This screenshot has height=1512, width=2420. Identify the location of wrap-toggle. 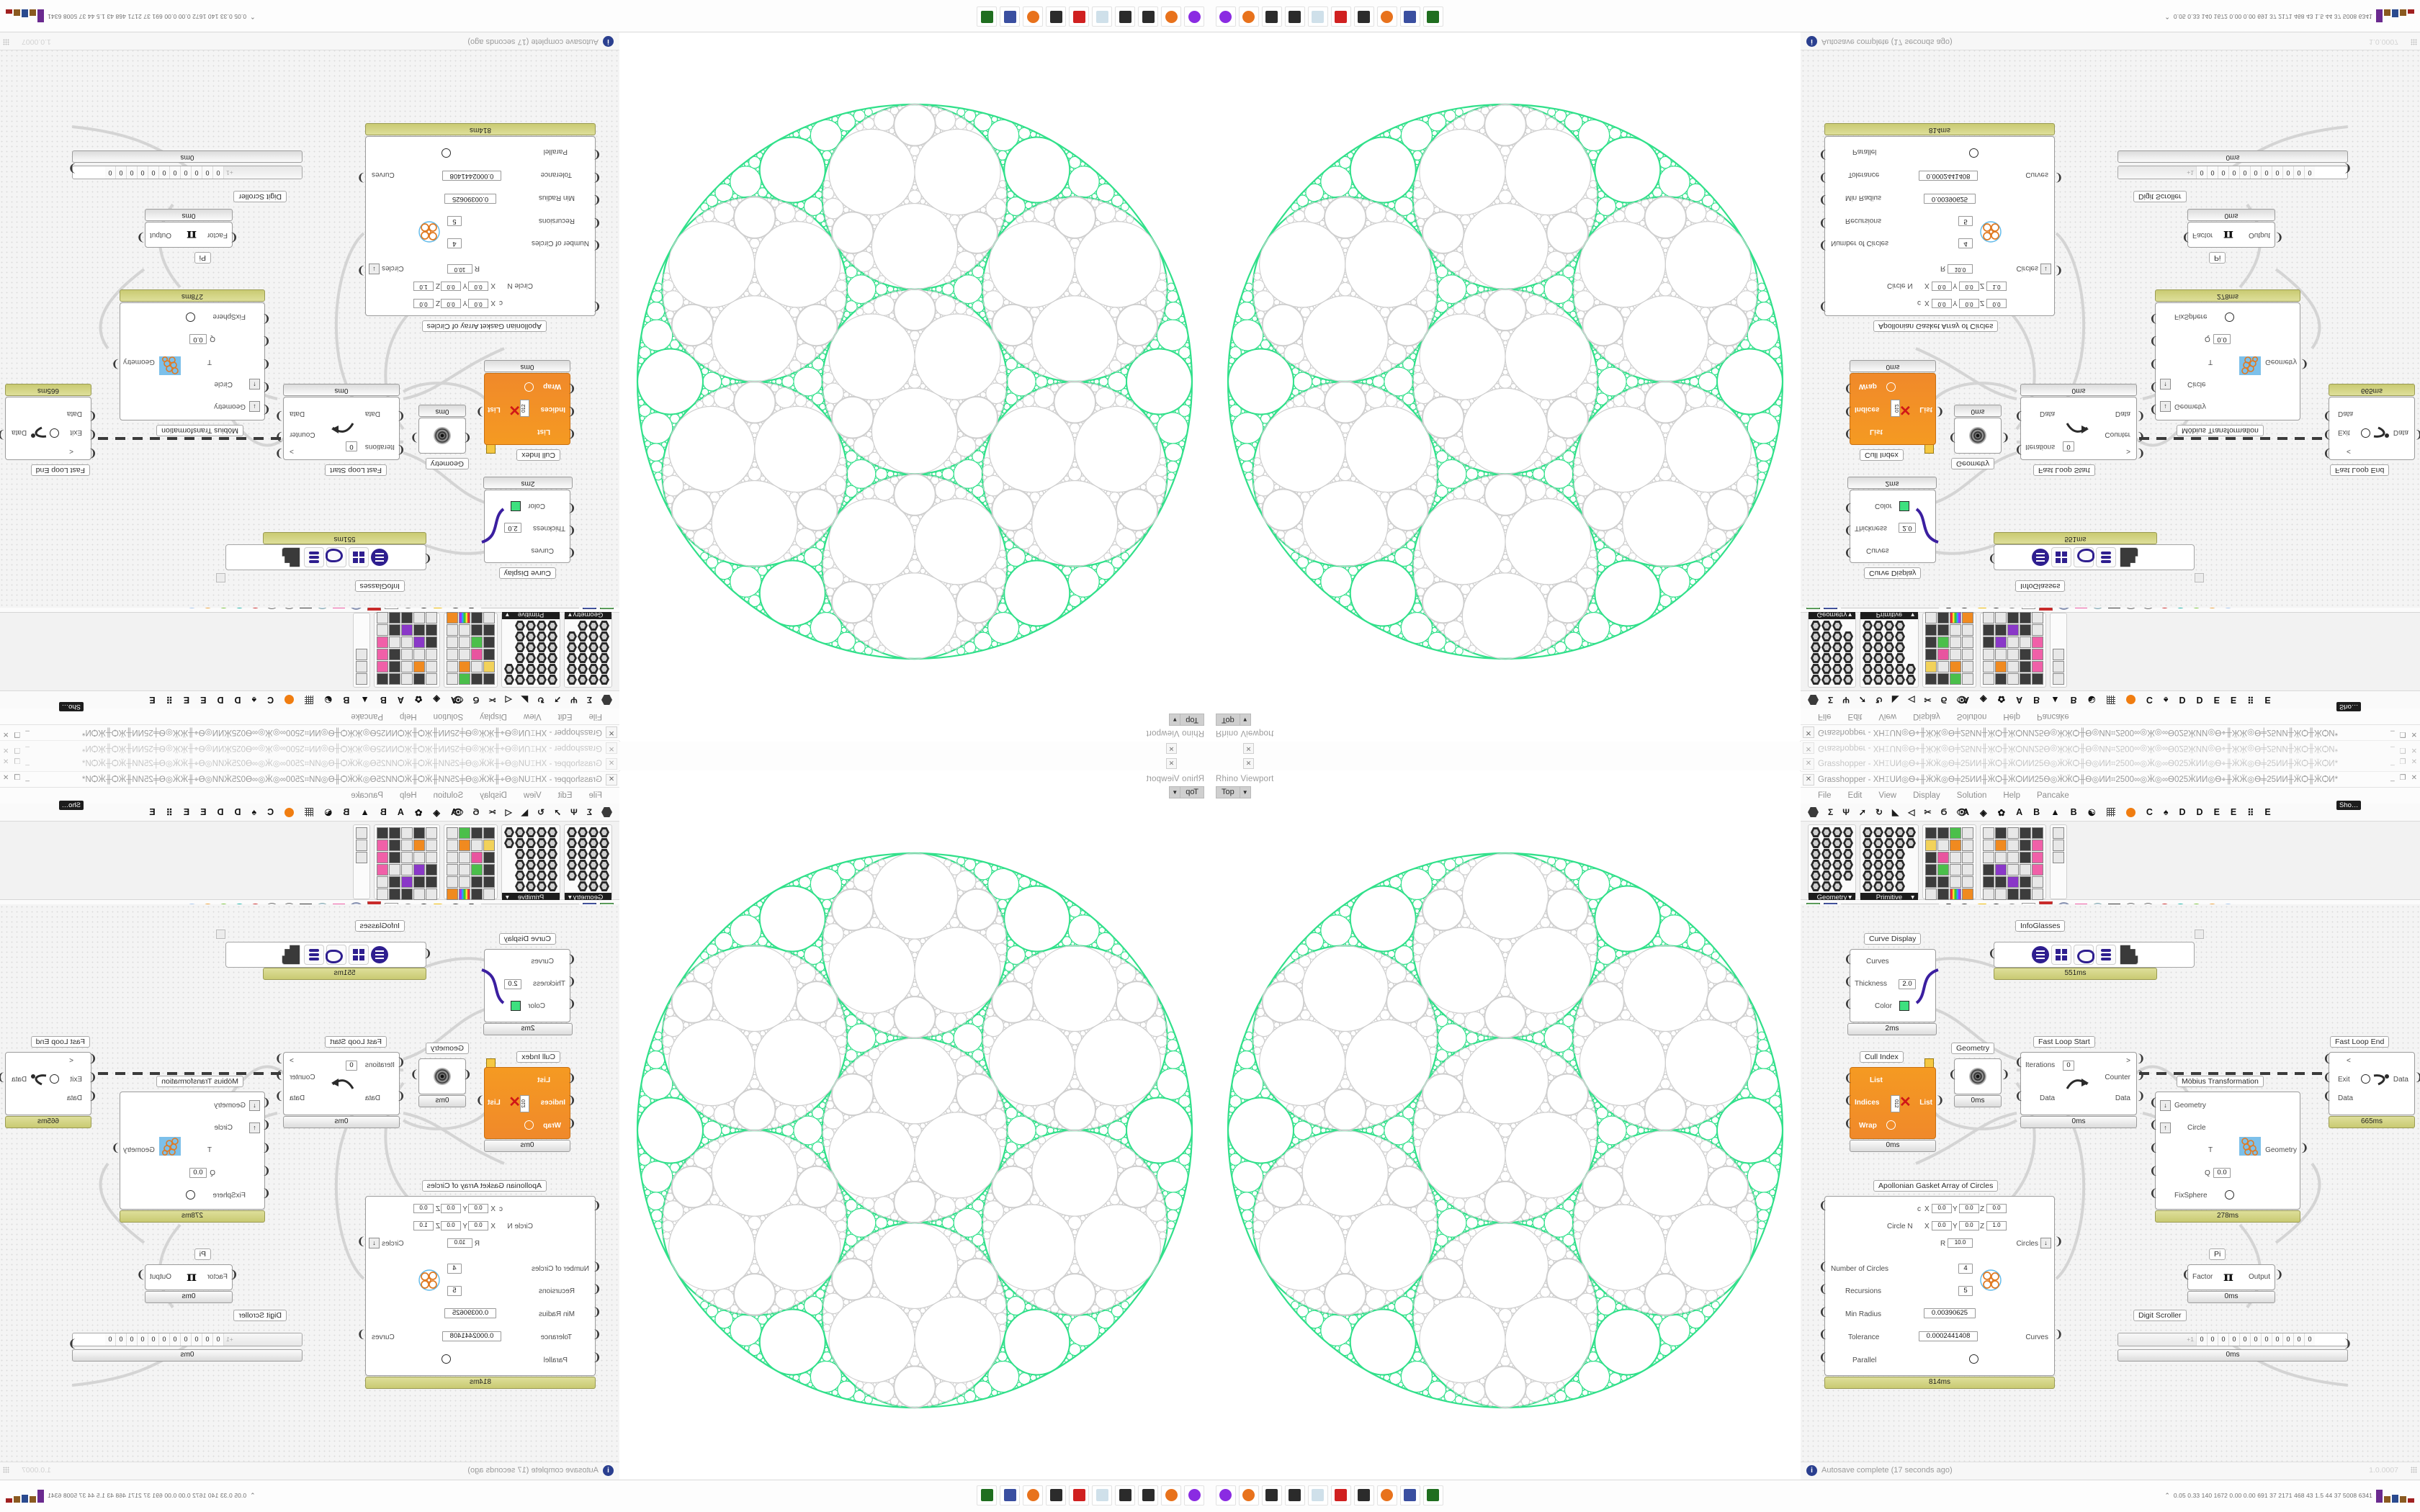
(529, 1125).